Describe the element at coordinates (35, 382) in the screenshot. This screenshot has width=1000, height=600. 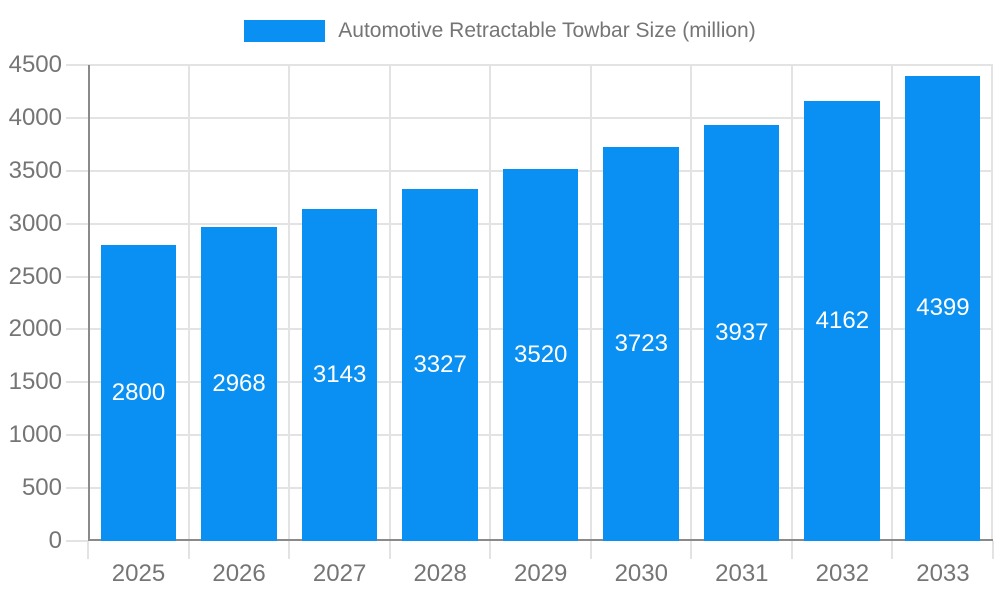
I see `y-axis-tick-label: 1500` at that location.